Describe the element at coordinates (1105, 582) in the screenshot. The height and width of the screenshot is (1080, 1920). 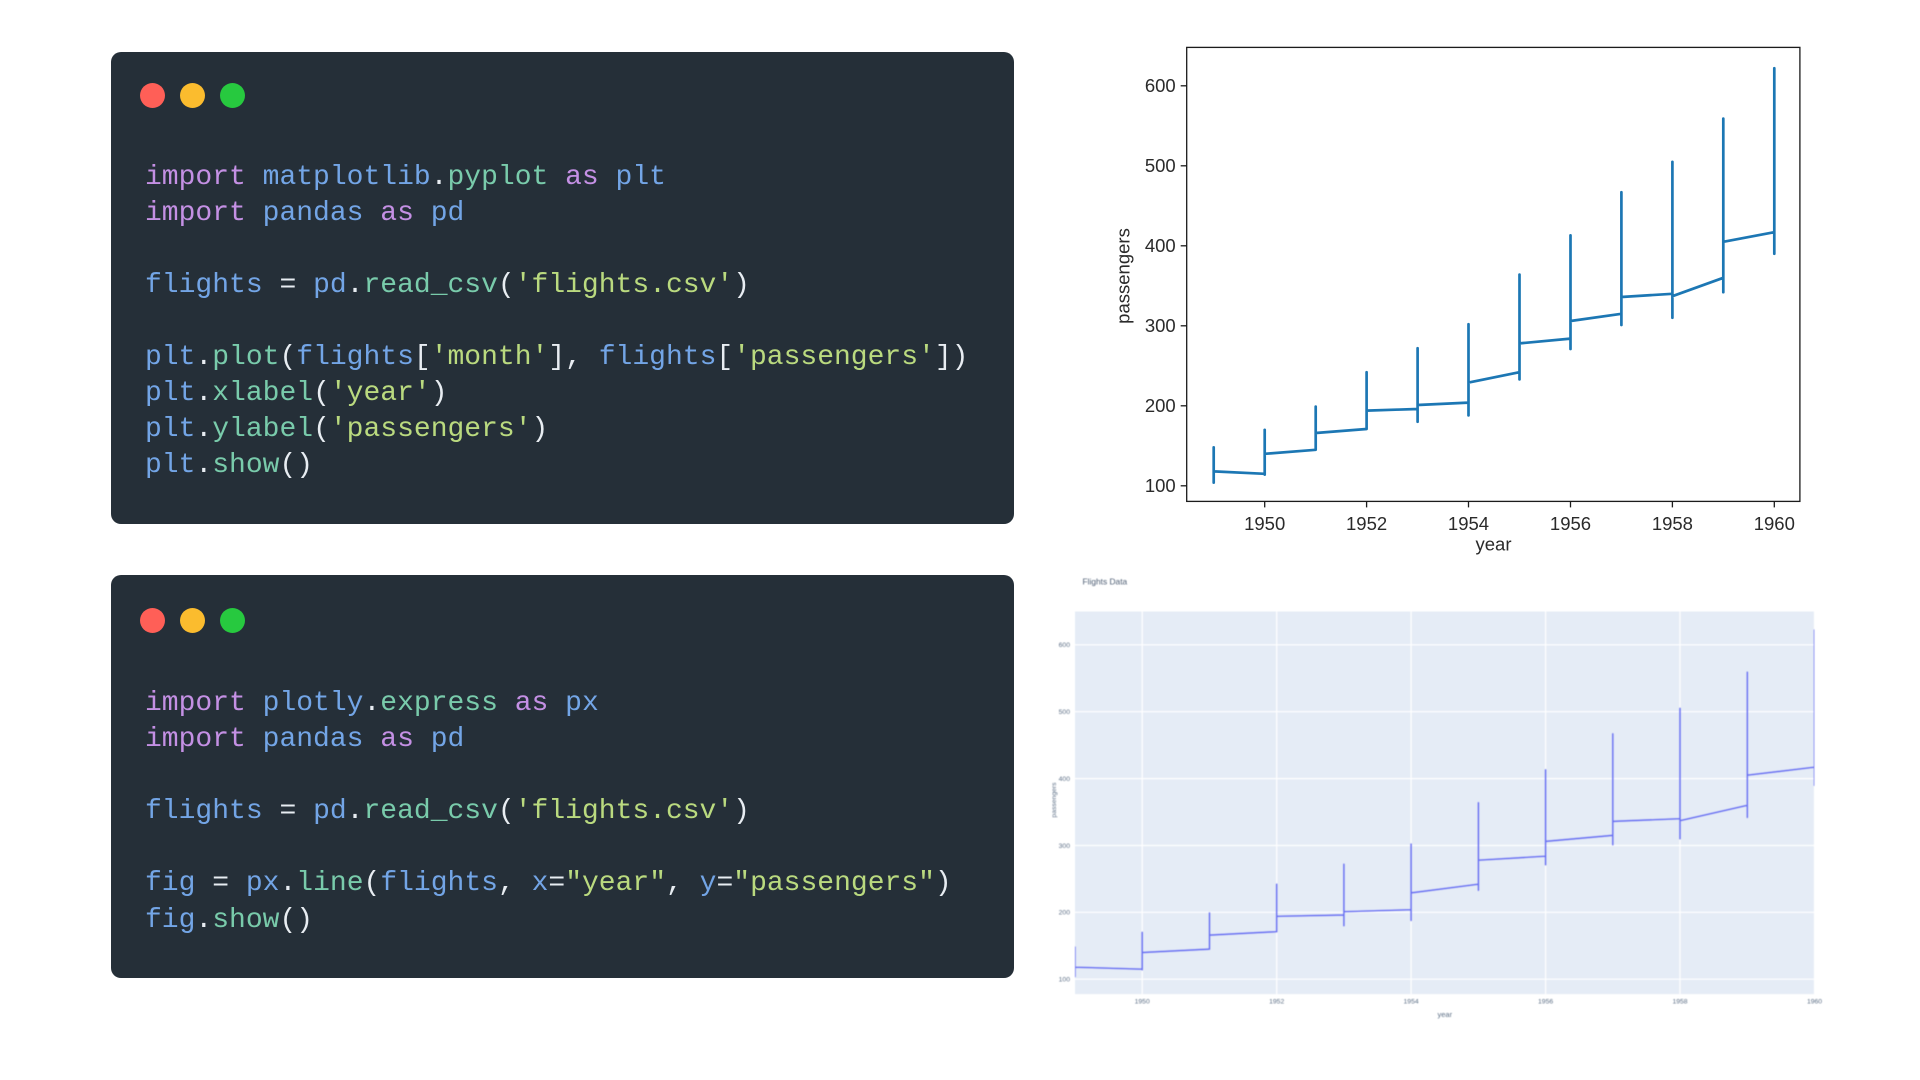
I see `svg-text: Flights Data` at that location.